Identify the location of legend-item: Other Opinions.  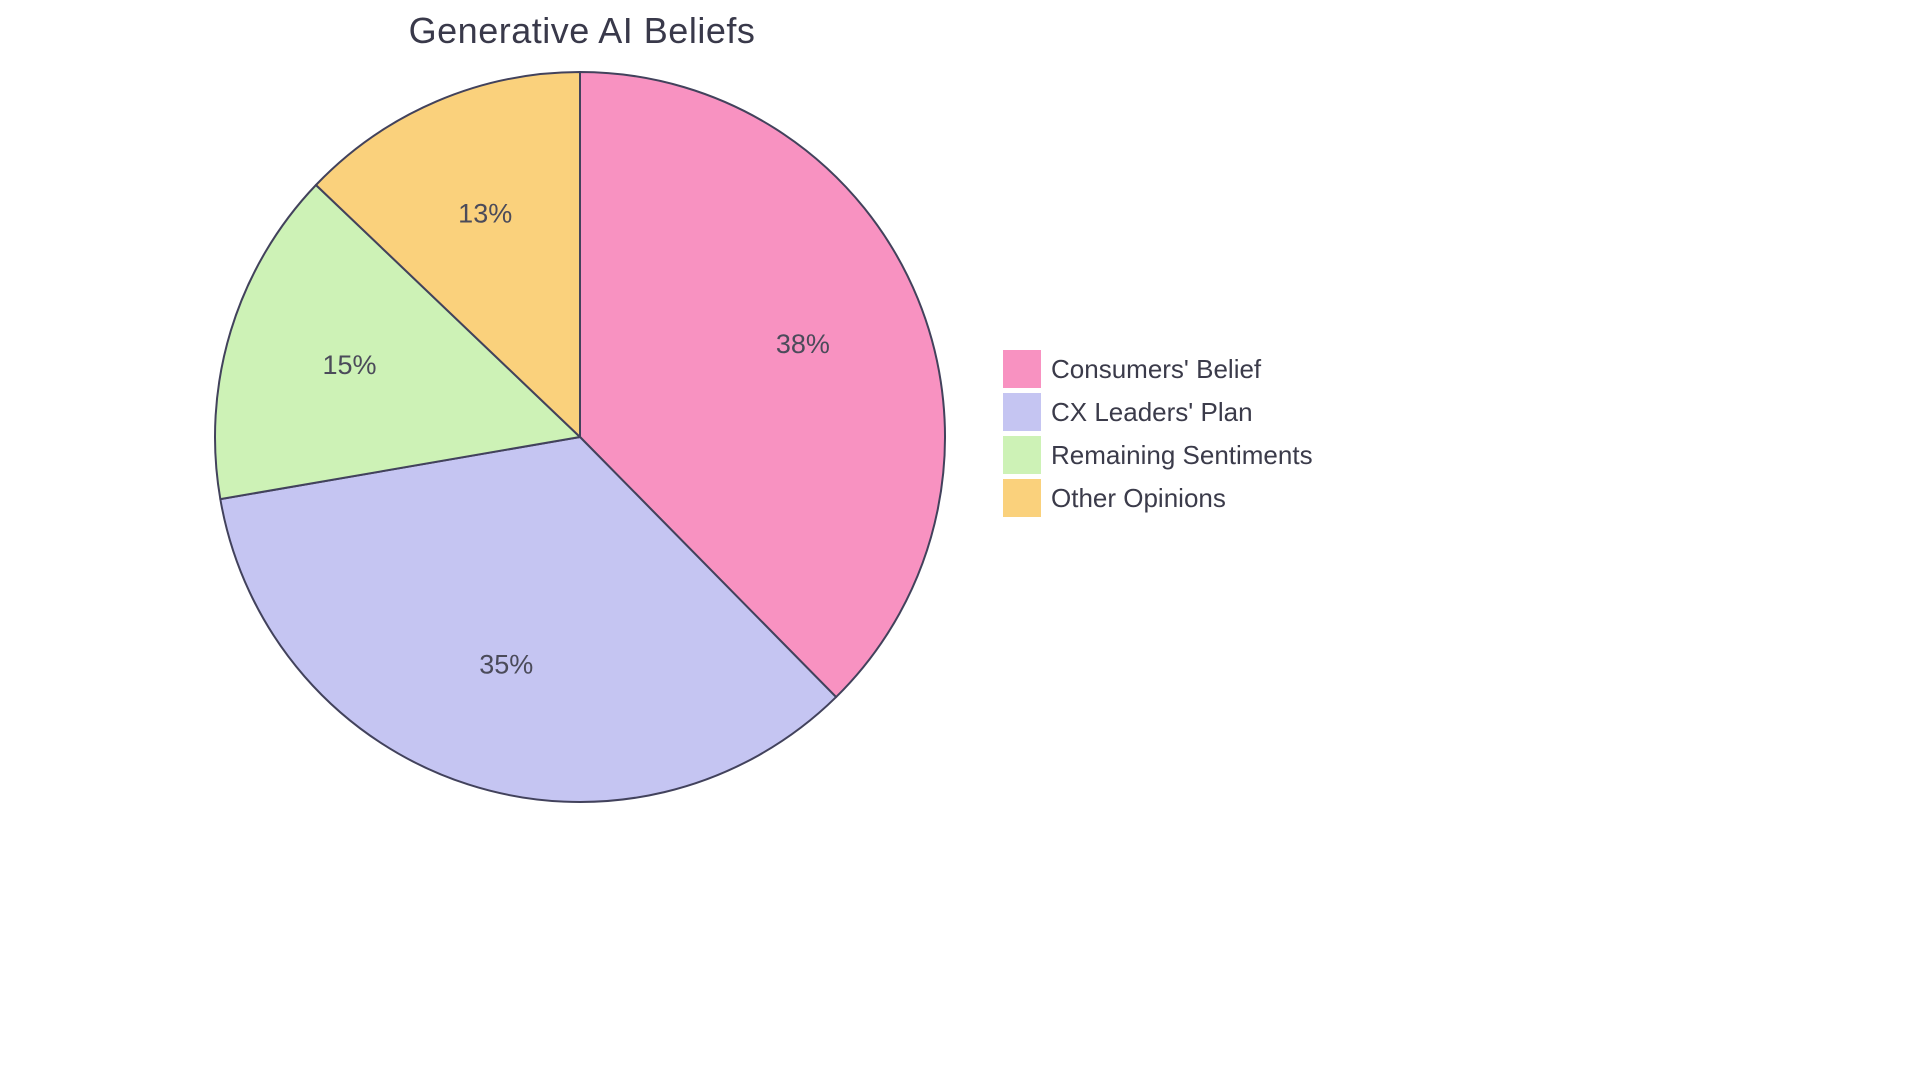
(1158, 498).